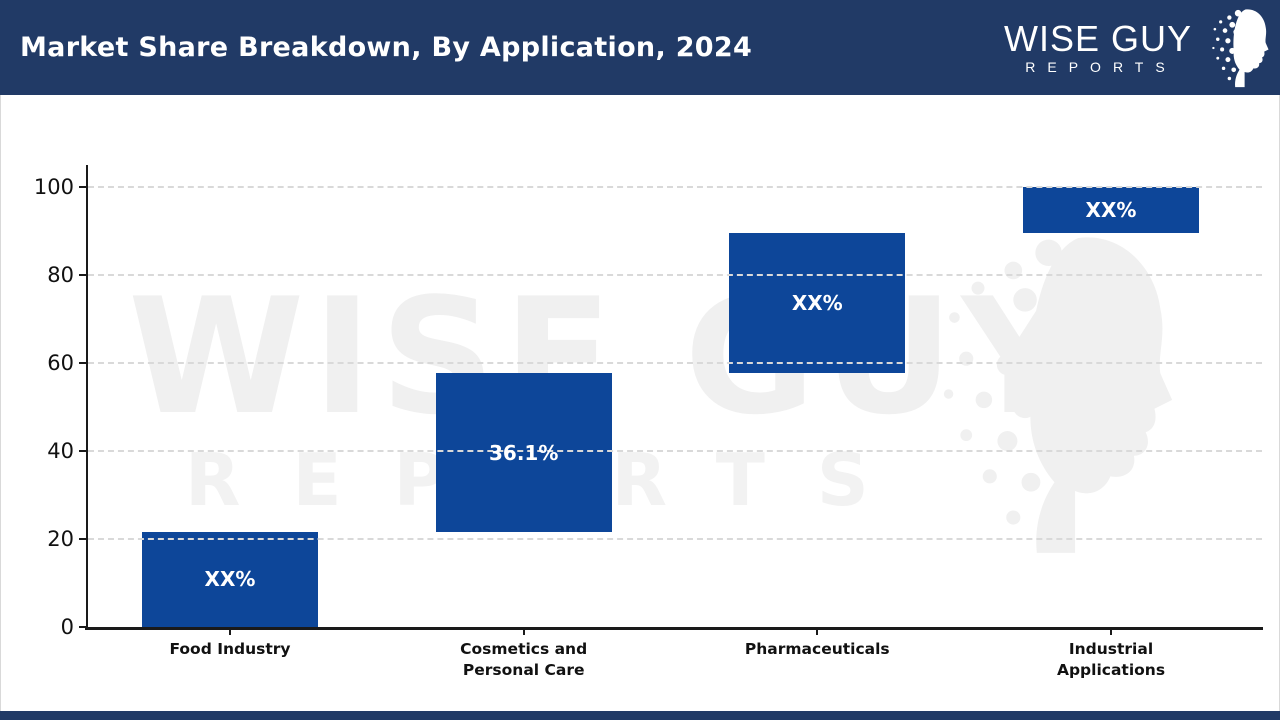 Image resolution: width=1280 pixels, height=720 pixels. I want to click on y-tick-label: 100, so click(53, 187).